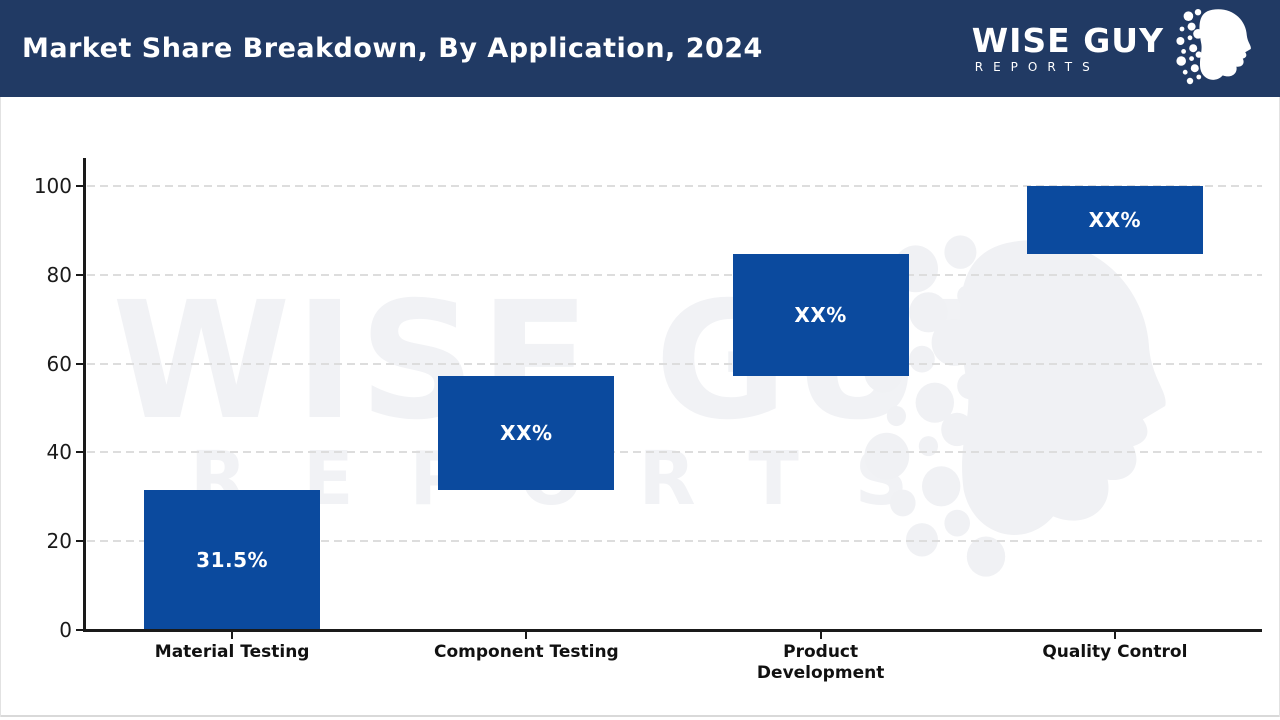  What do you see at coordinates (59, 541) in the screenshot?
I see `y-axis-tick-label: 20` at bounding box center [59, 541].